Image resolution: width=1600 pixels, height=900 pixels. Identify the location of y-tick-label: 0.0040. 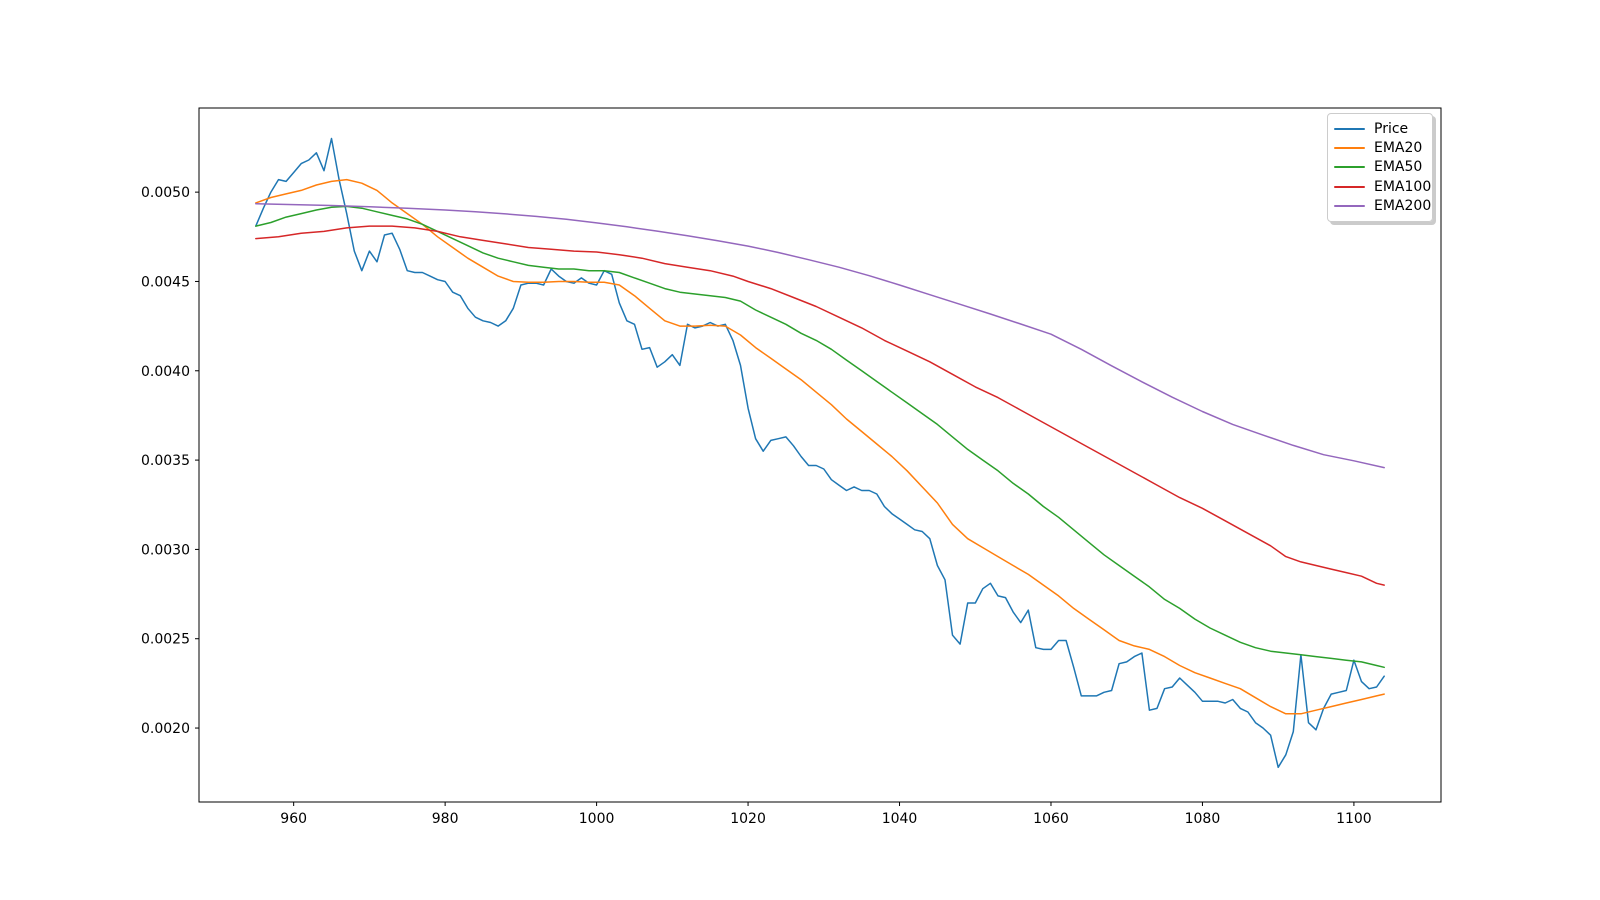
(165, 372).